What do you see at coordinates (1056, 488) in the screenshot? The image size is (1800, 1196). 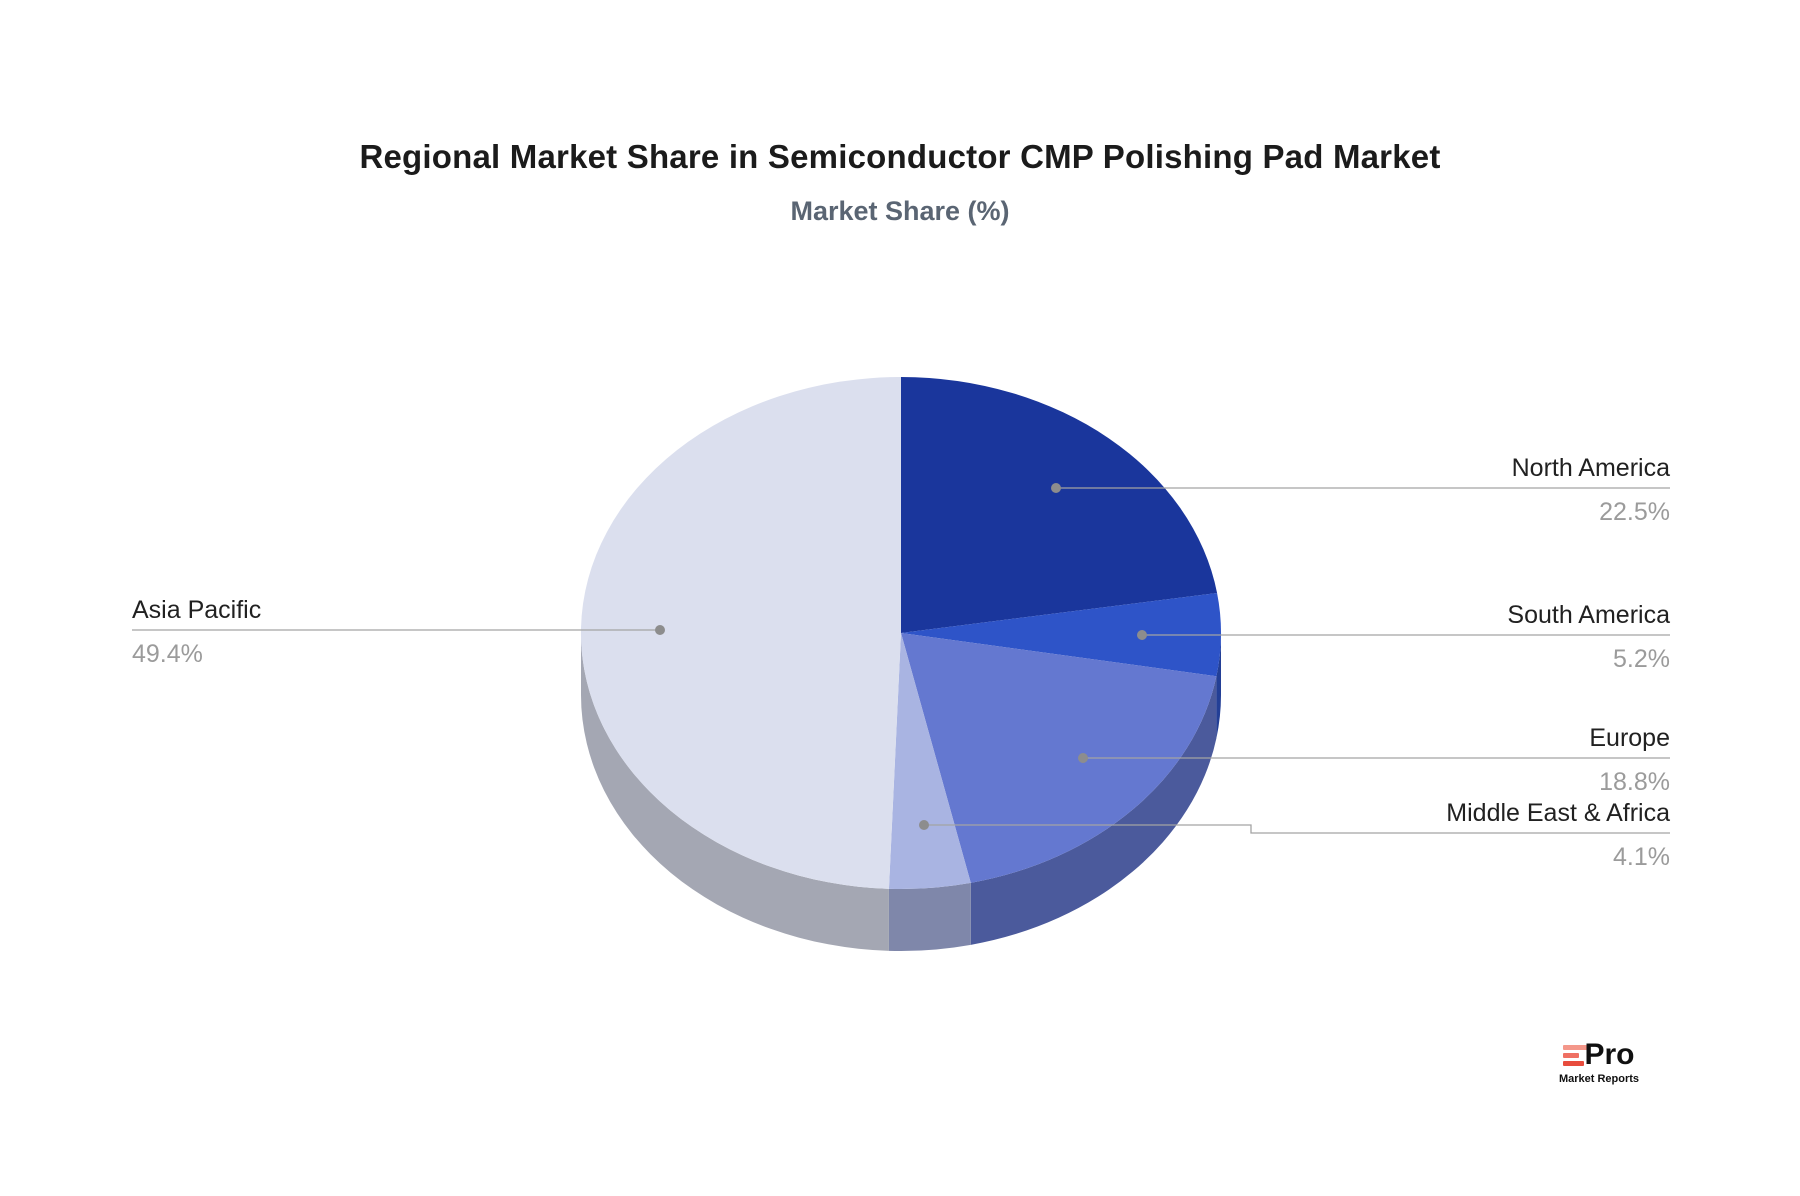 I see `leader-dot-north-america` at bounding box center [1056, 488].